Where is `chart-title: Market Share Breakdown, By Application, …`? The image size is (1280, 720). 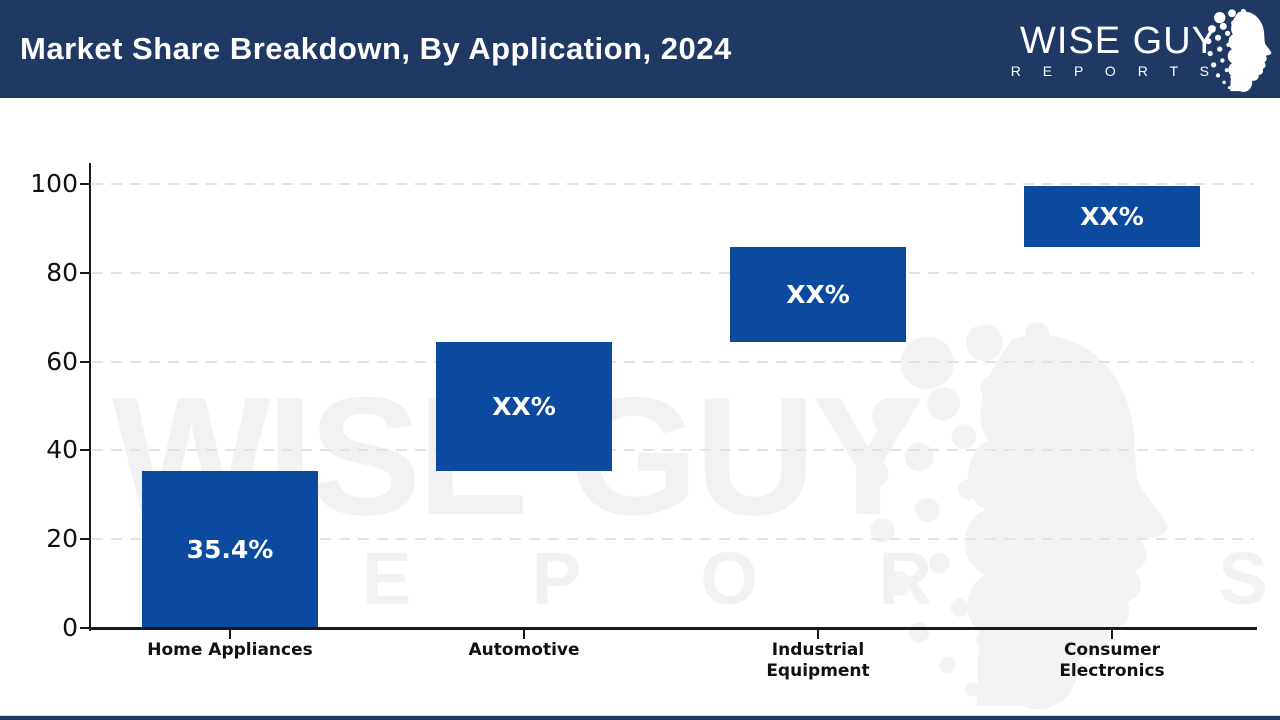 chart-title: Market Share Breakdown, By Application, … is located at coordinates (376, 48).